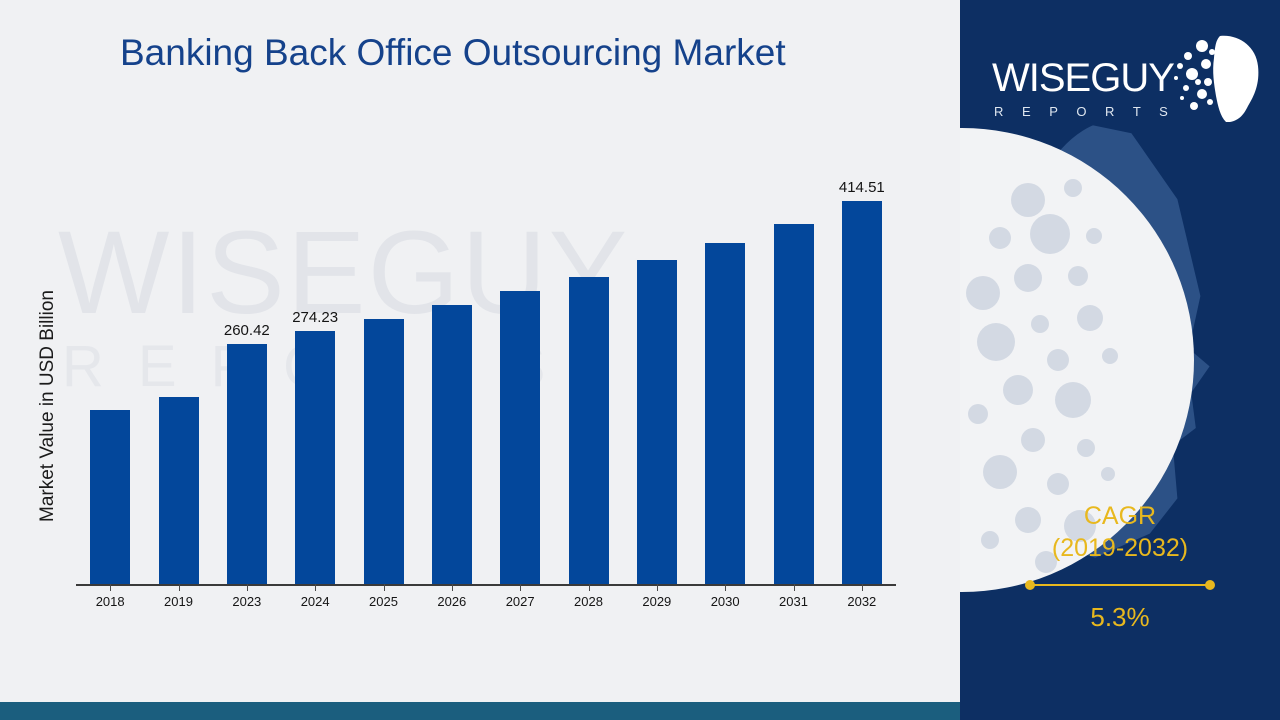  Describe the element at coordinates (725, 413) in the screenshot. I see `bar-2030` at that location.